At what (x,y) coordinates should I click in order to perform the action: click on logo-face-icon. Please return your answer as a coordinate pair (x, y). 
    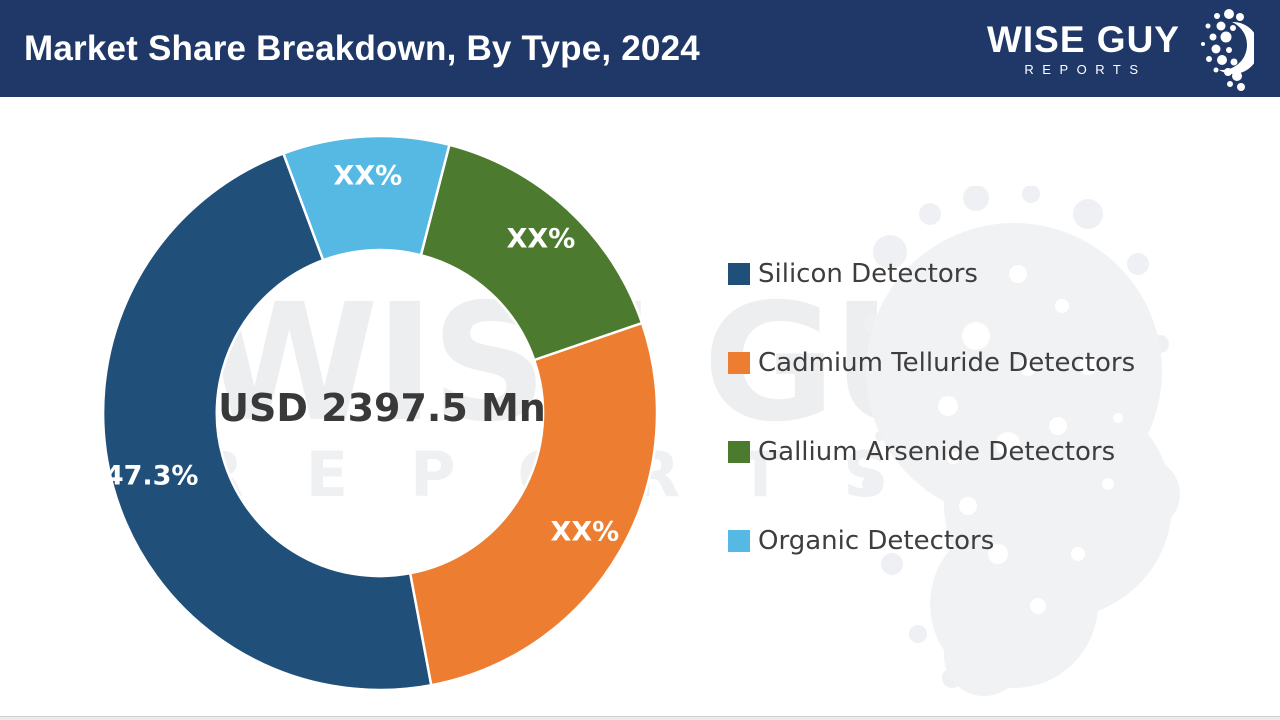
    Looking at the image, I should click on (1225, 49).